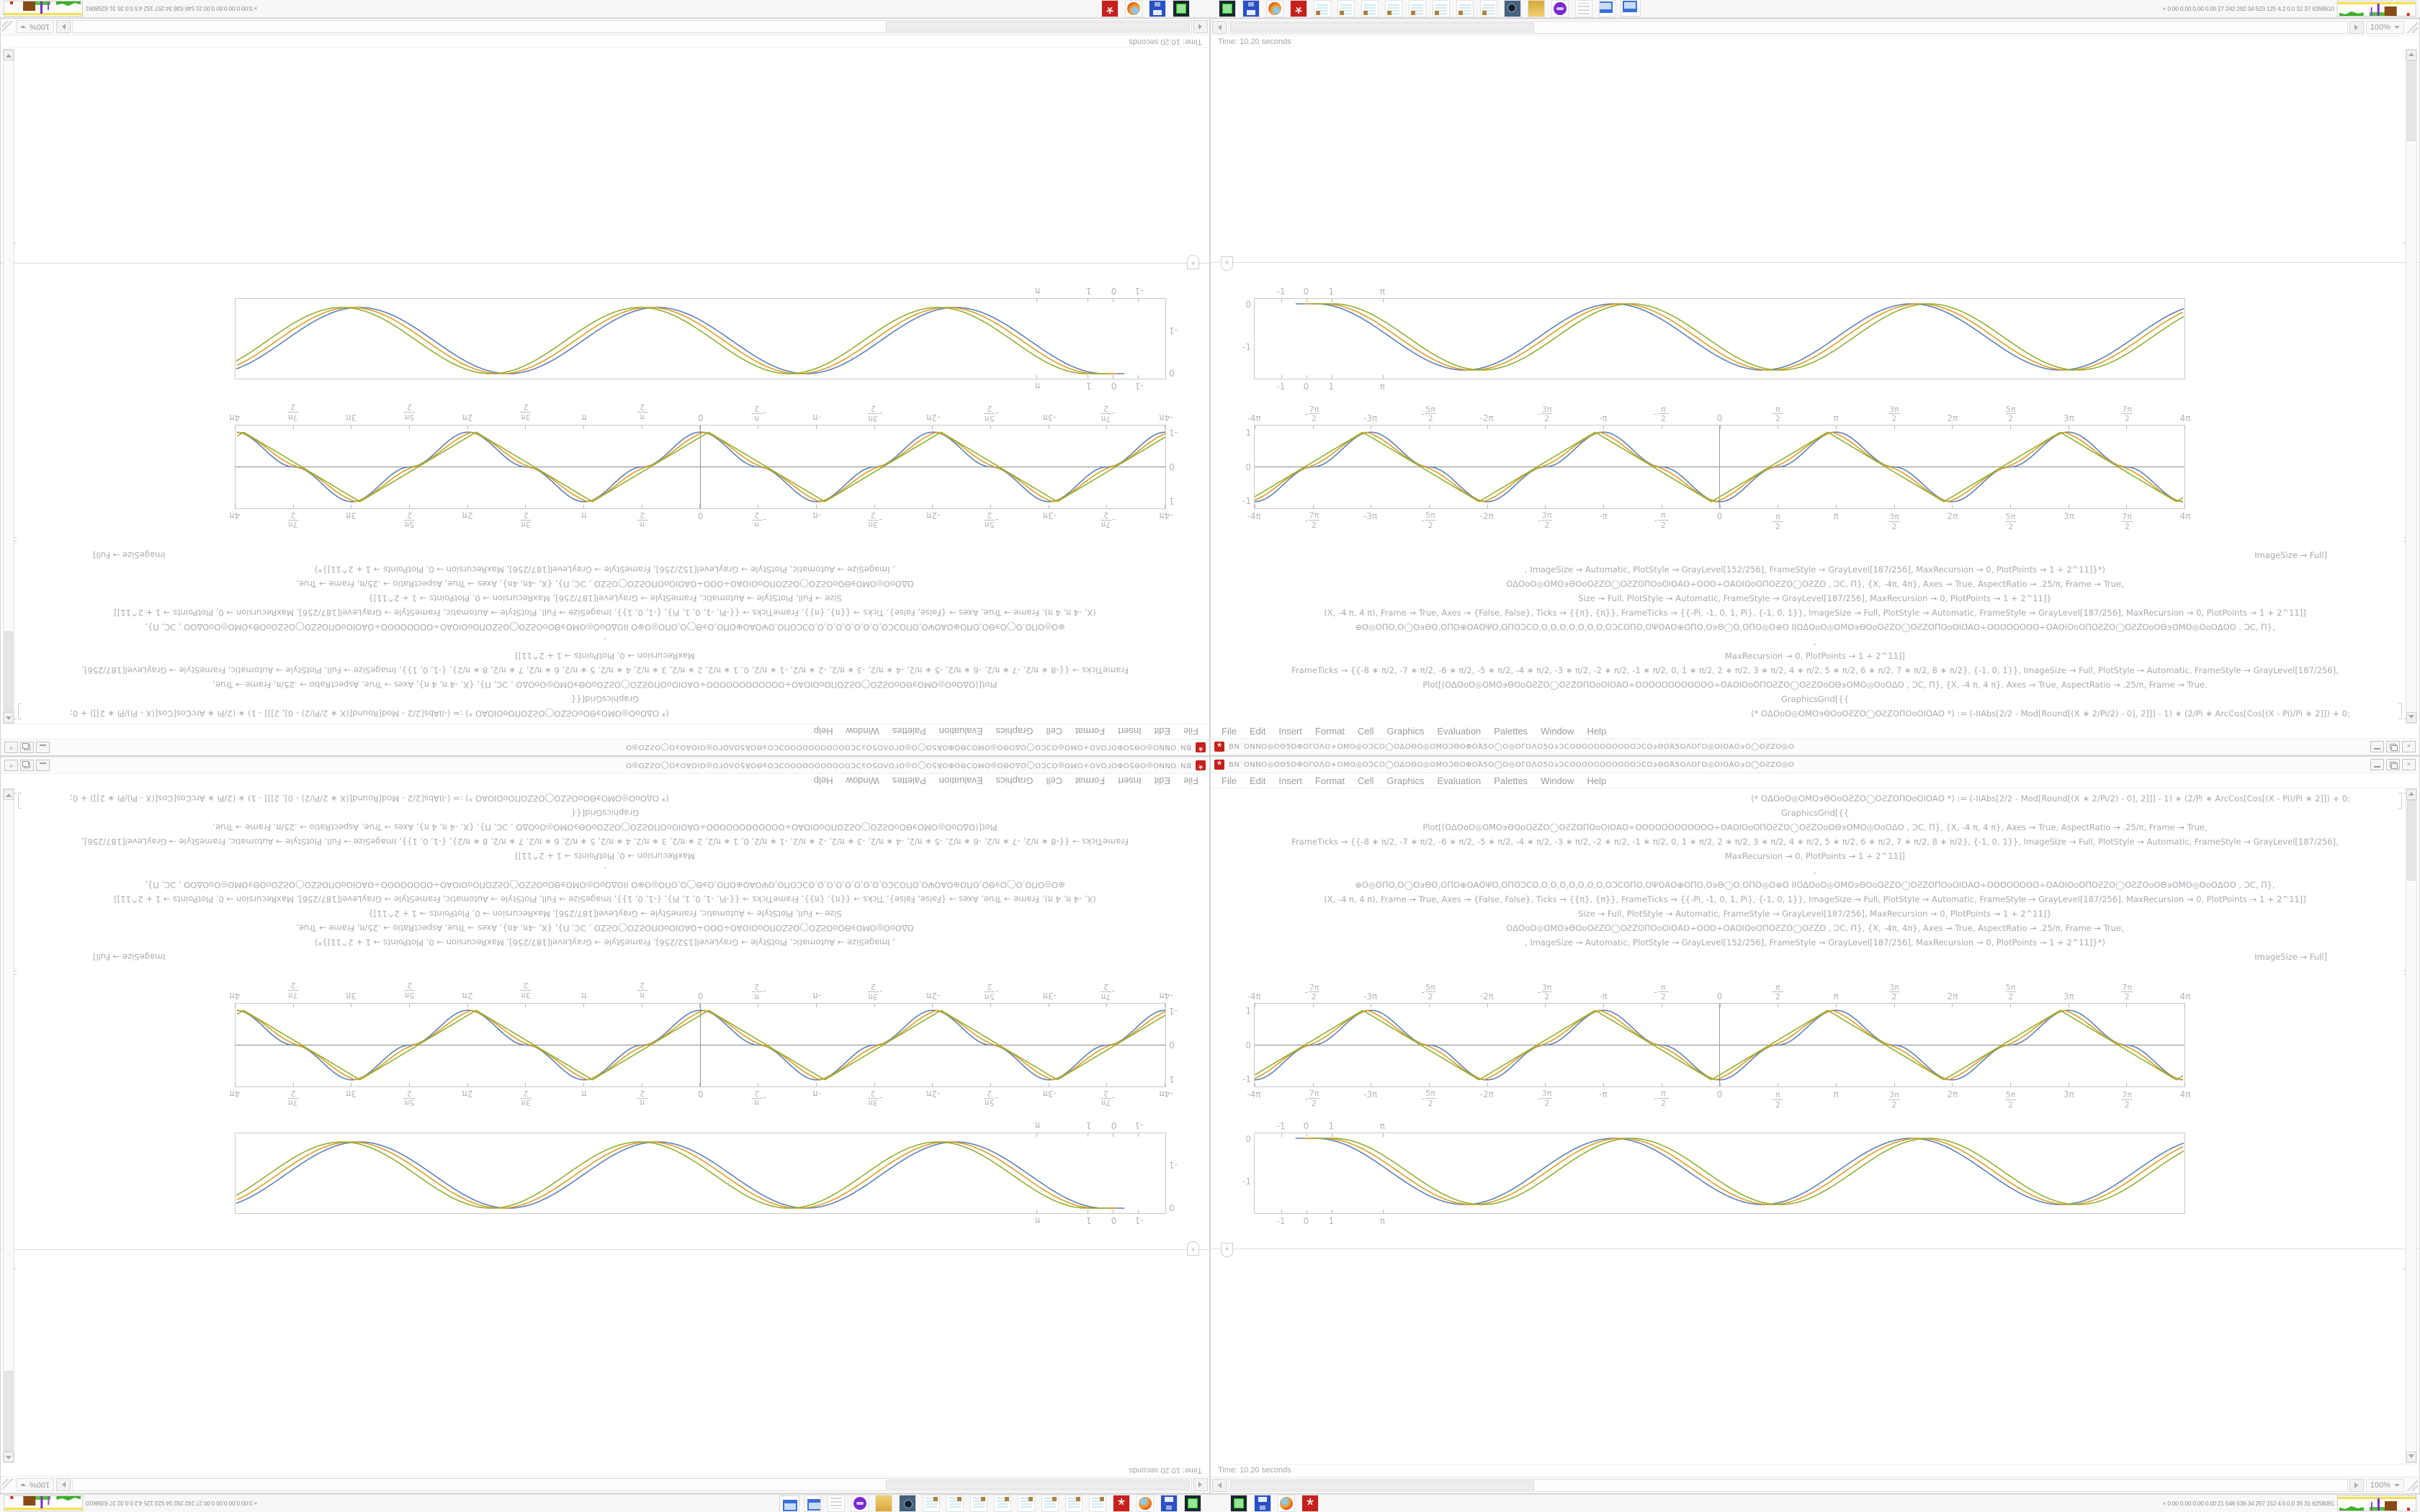 This screenshot has width=2420, height=1512. What do you see at coordinates (8, 26) in the screenshot?
I see `resize-grip` at bounding box center [8, 26].